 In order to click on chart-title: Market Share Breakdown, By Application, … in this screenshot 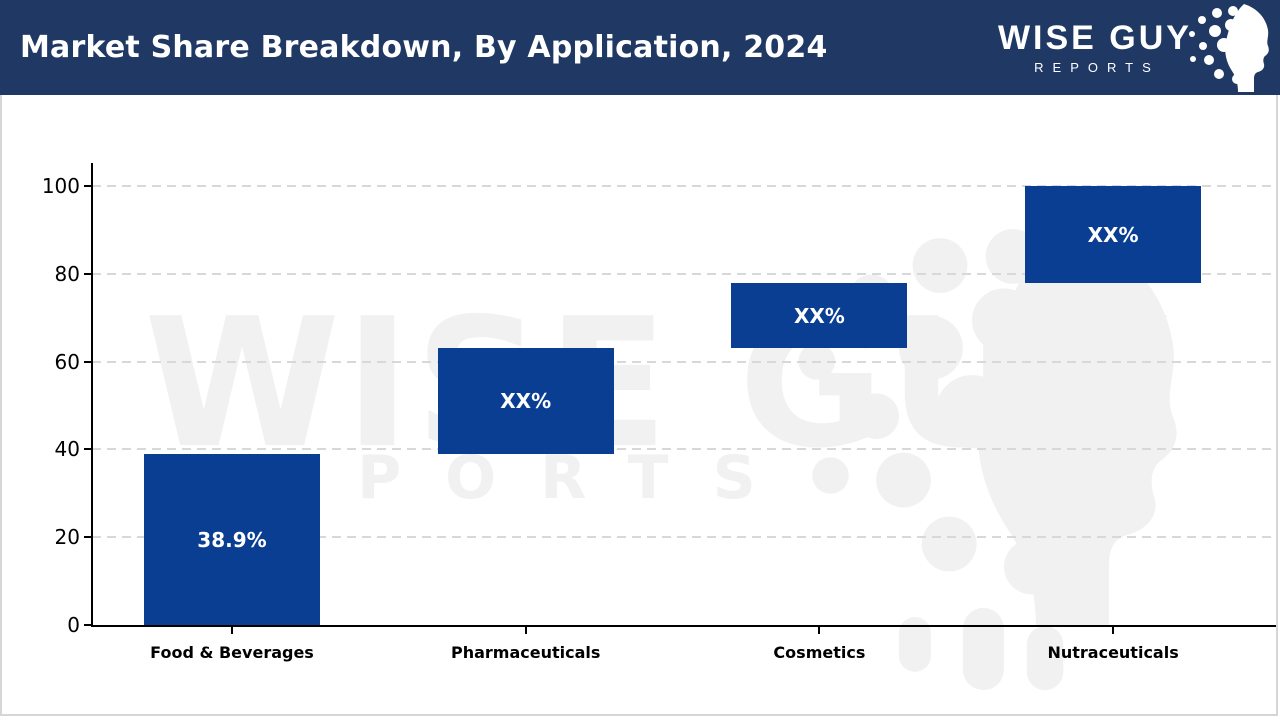, I will do `click(424, 47)`.